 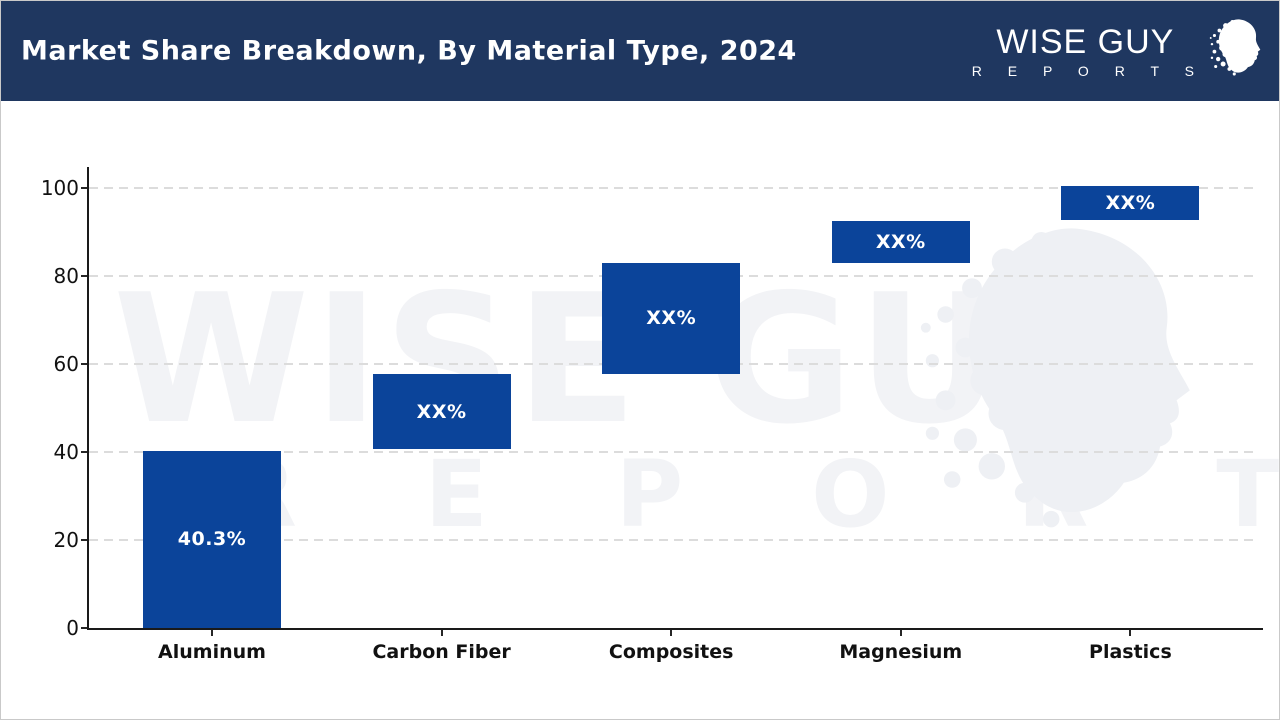 I want to click on wiseguy-head-icon, so click(x=1235, y=47).